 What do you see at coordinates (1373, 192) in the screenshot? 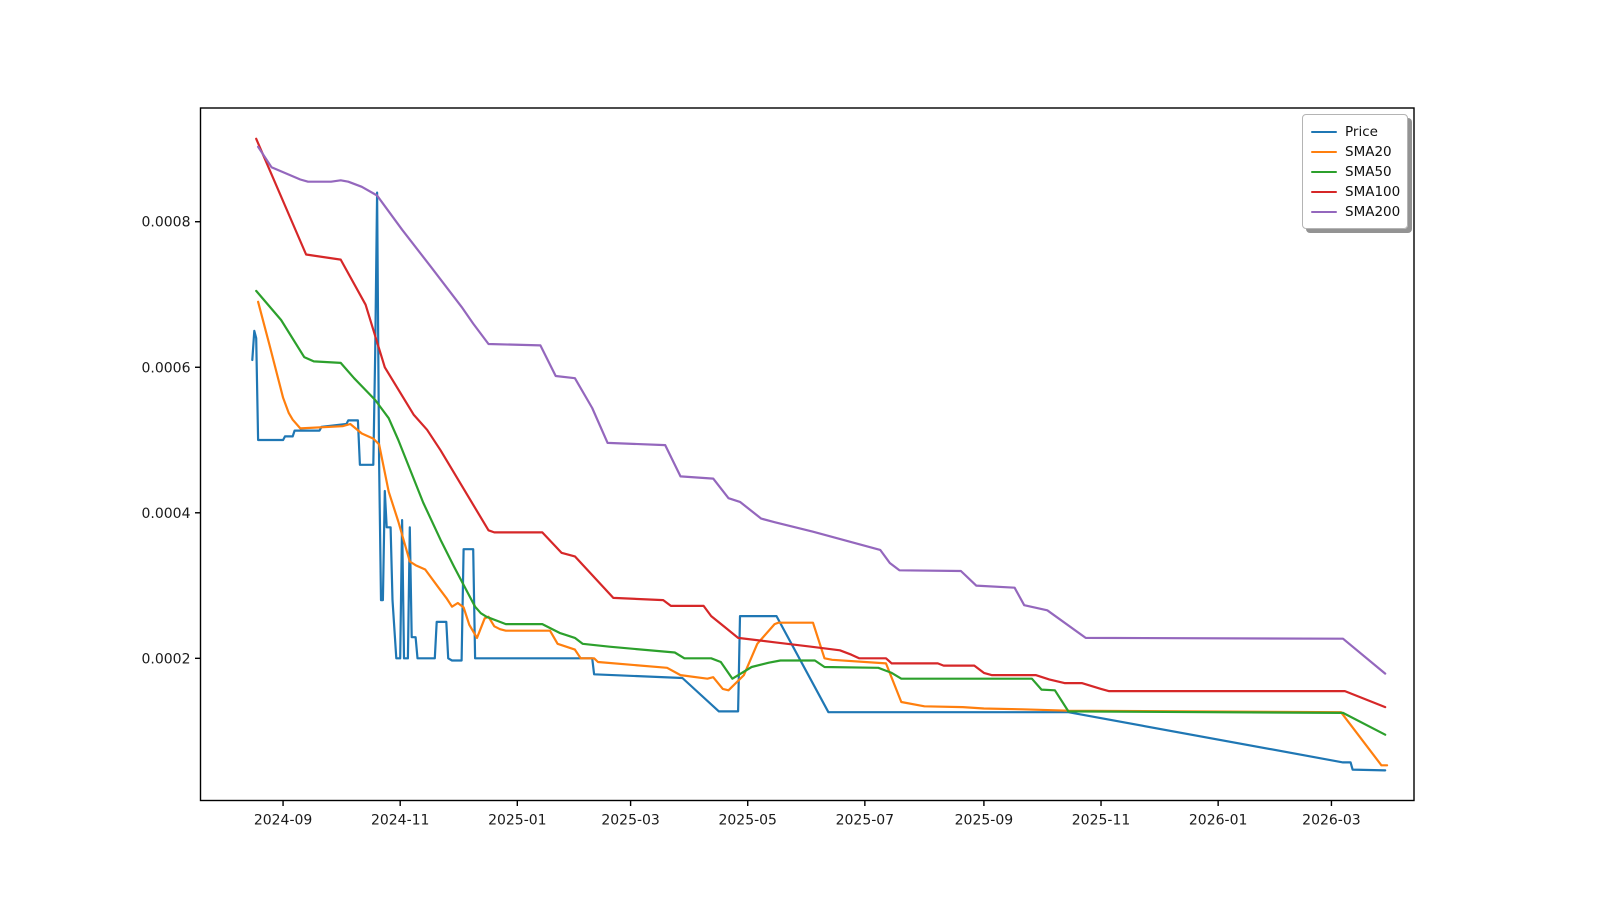
I see `legend-label-sma100: SMA100` at bounding box center [1373, 192].